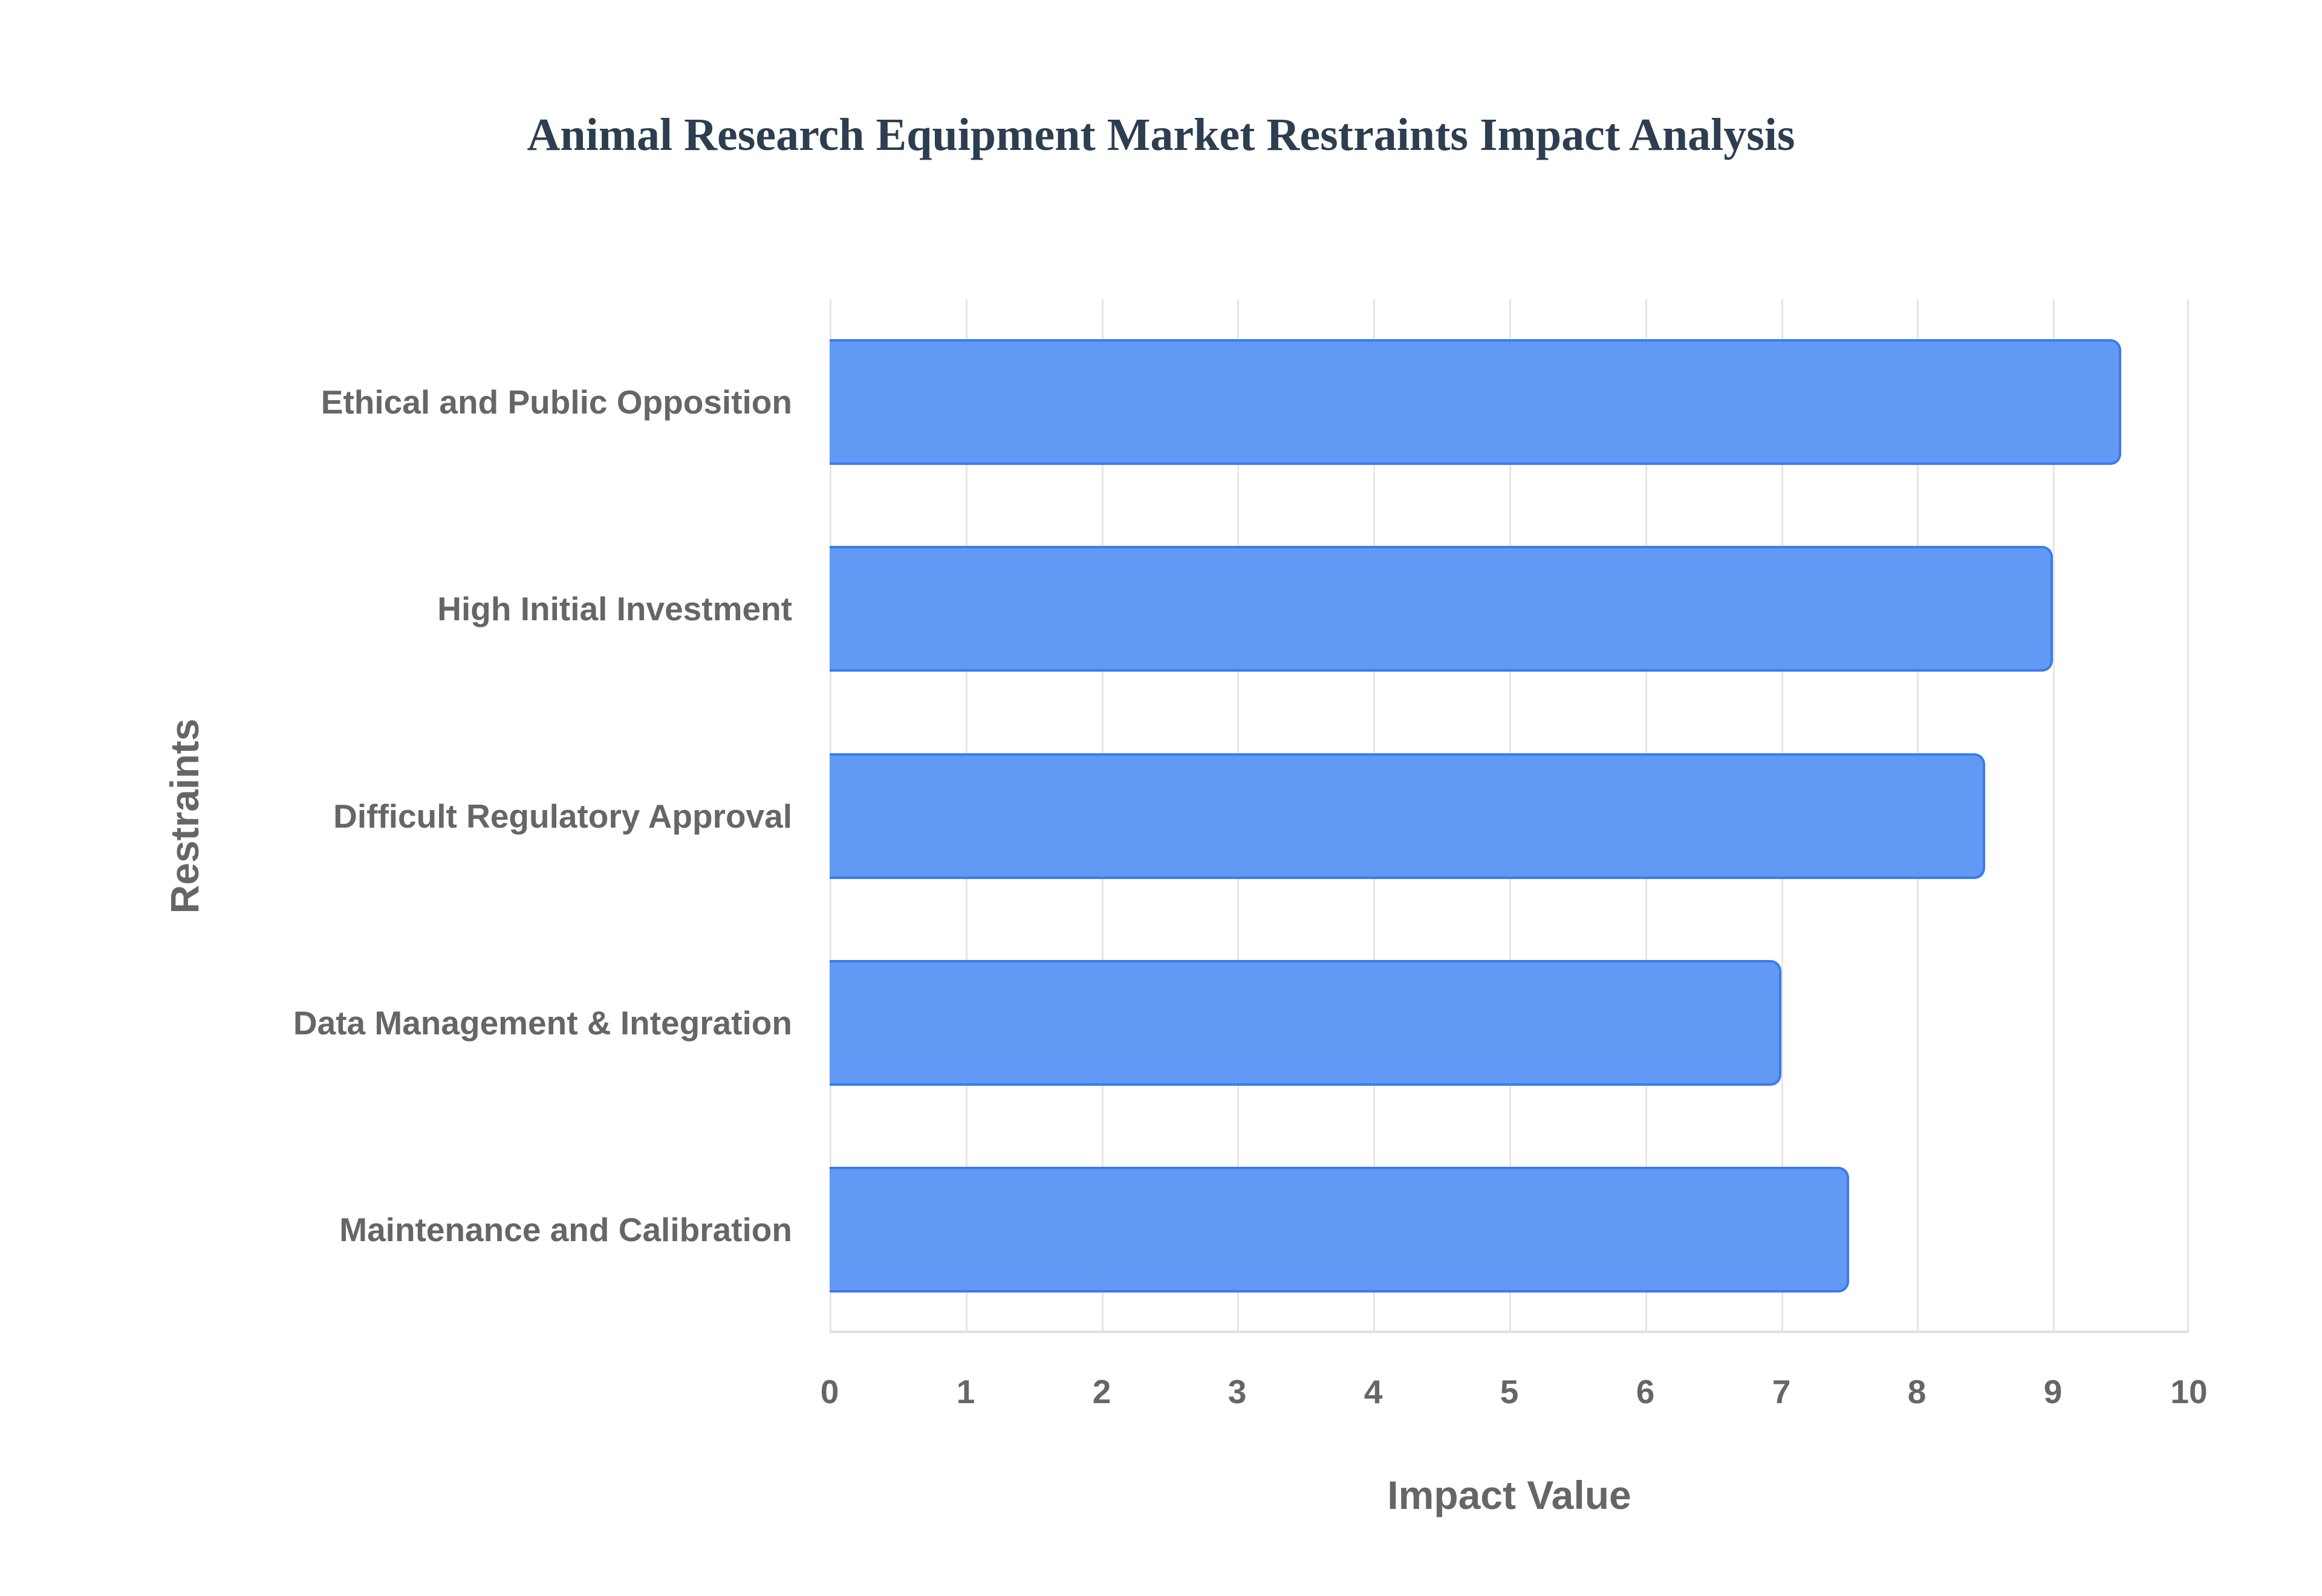  I want to click on x-tick-label: 4, so click(1373, 1391).